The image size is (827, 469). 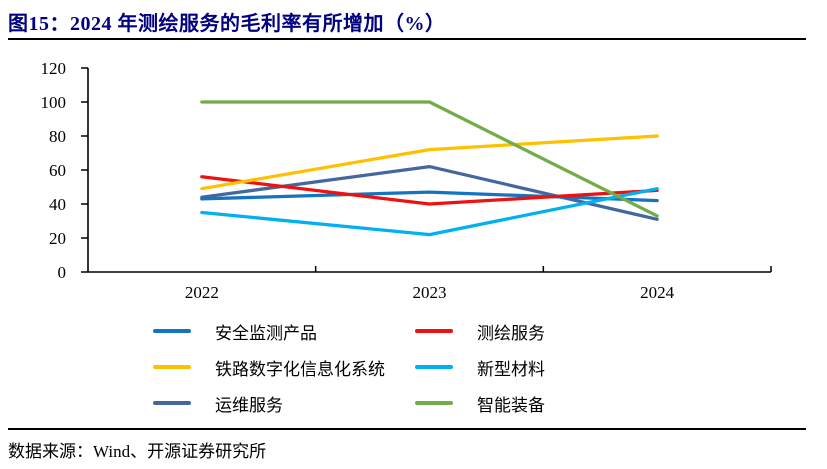 I want to click on legend-label: 运维服务, so click(x=249, y=405).